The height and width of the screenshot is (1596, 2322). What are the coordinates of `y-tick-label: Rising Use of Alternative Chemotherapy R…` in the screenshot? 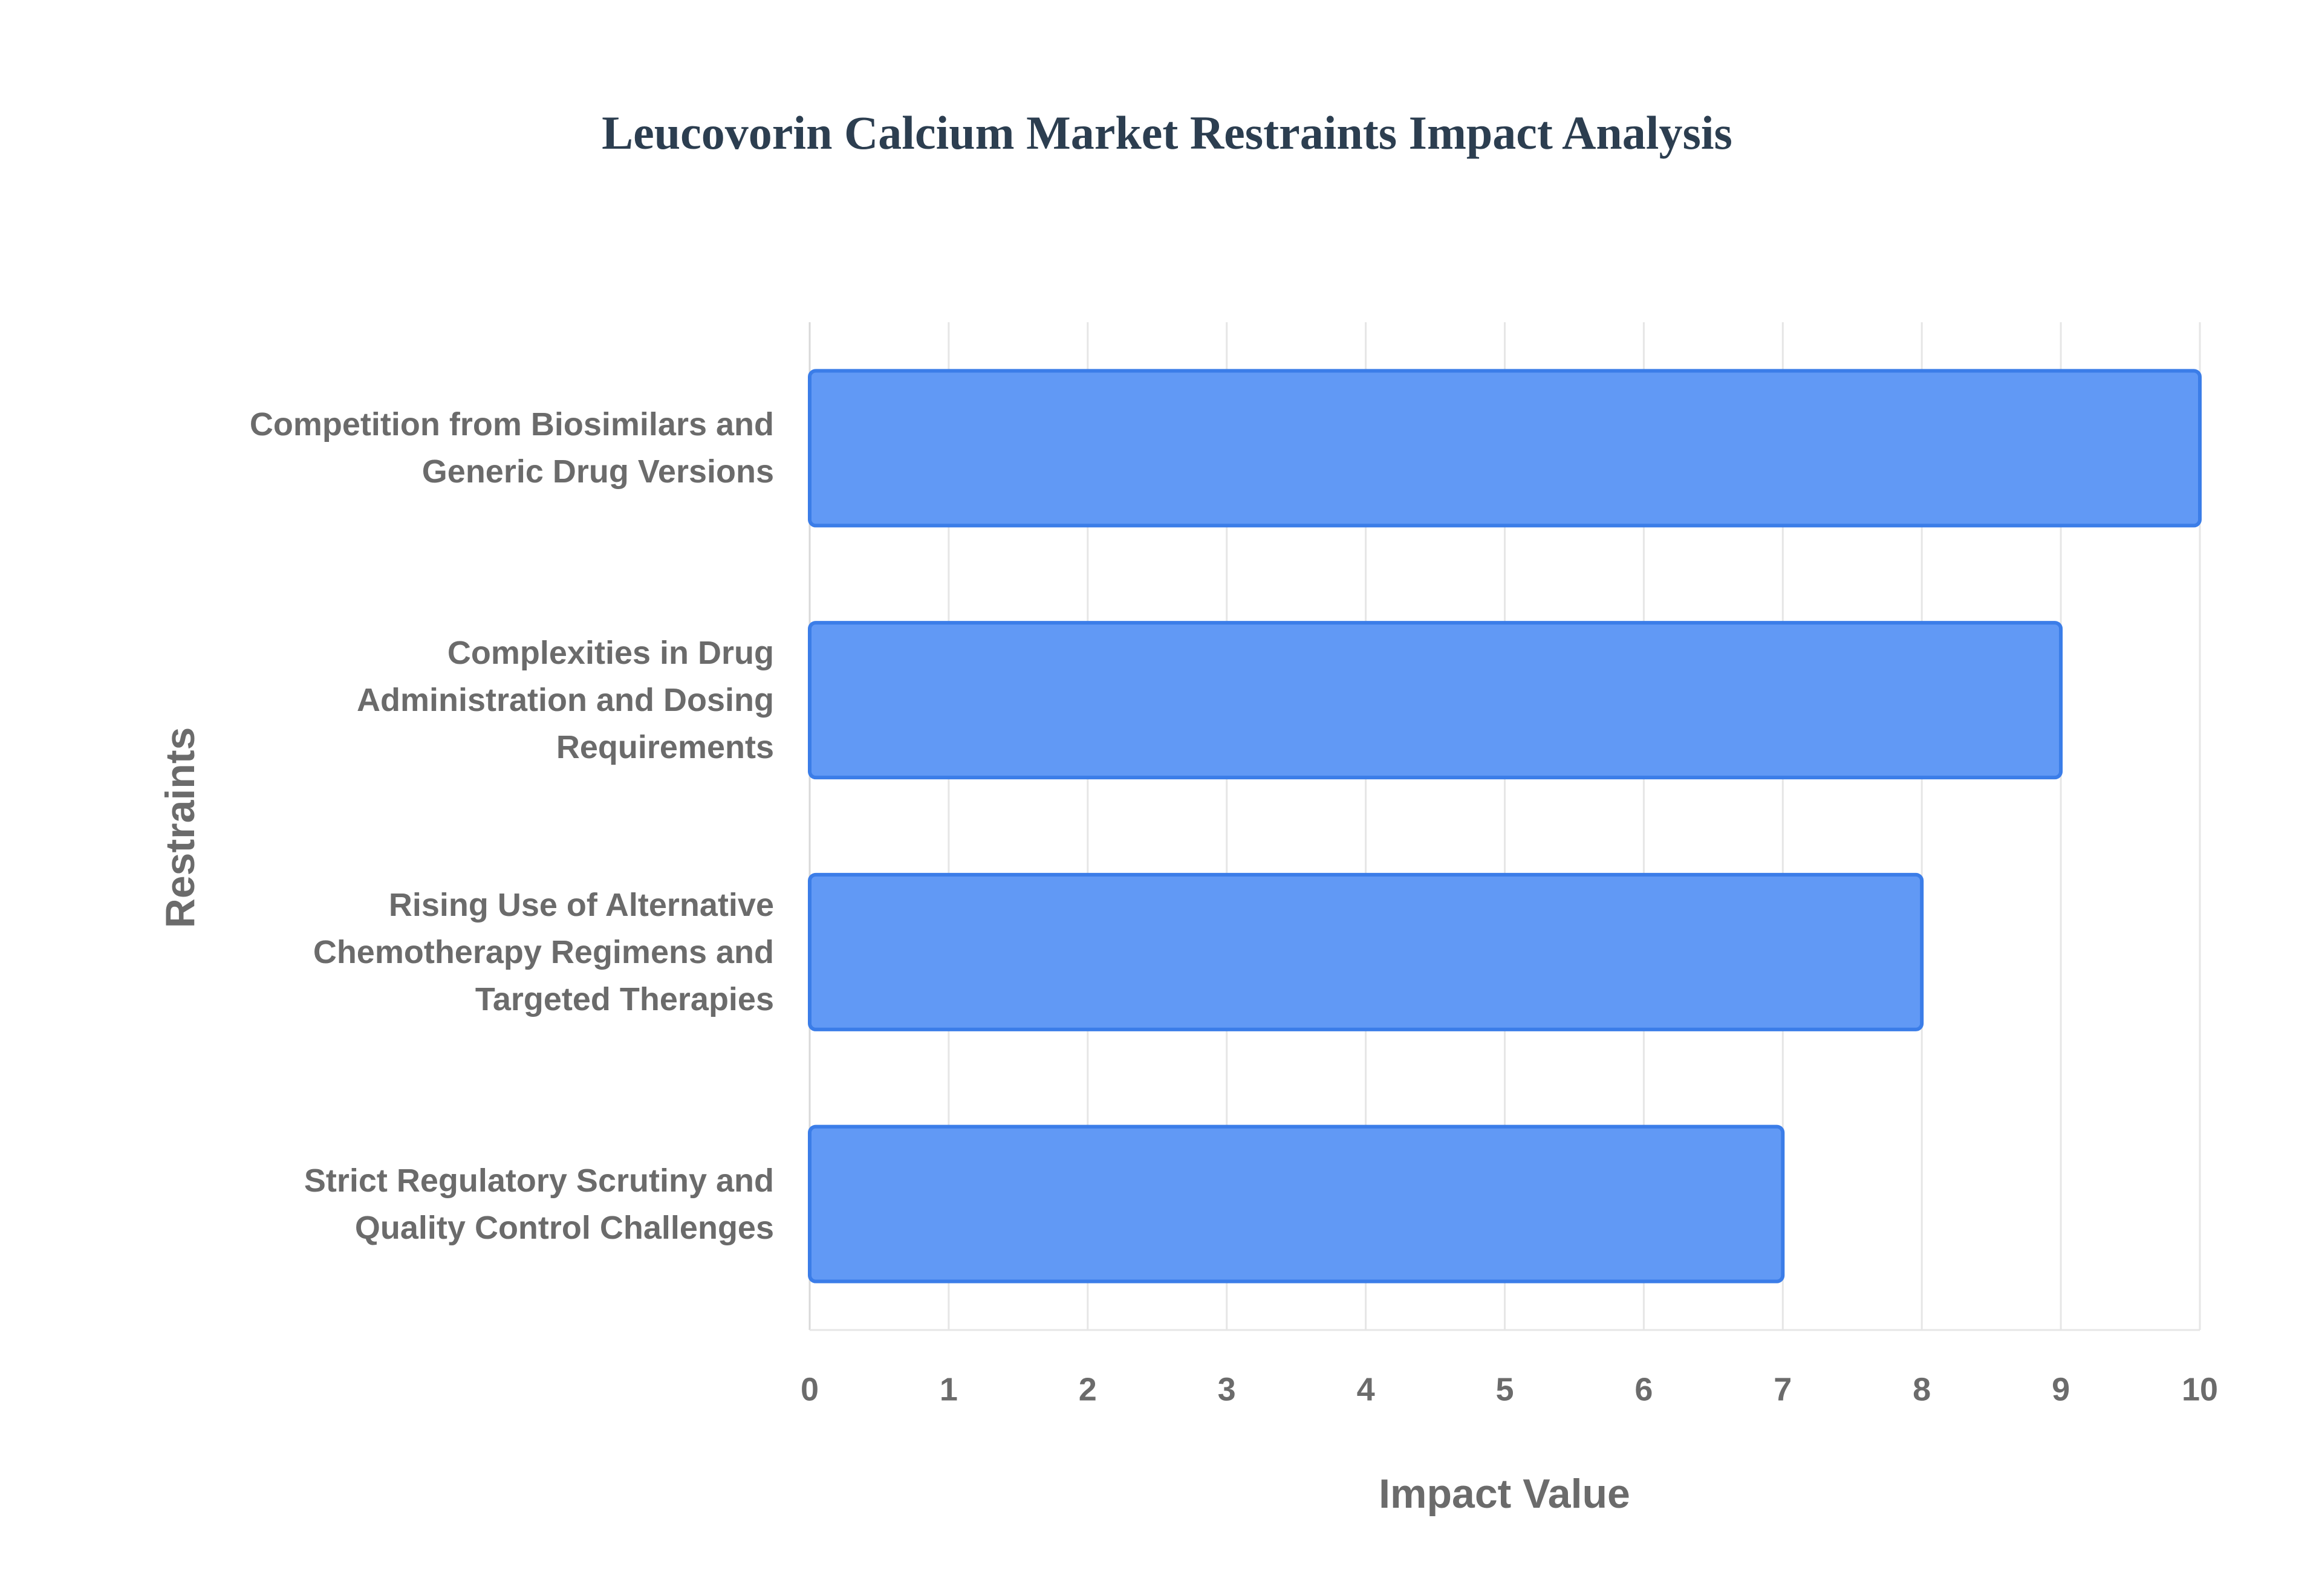 It's located at (543, 951).